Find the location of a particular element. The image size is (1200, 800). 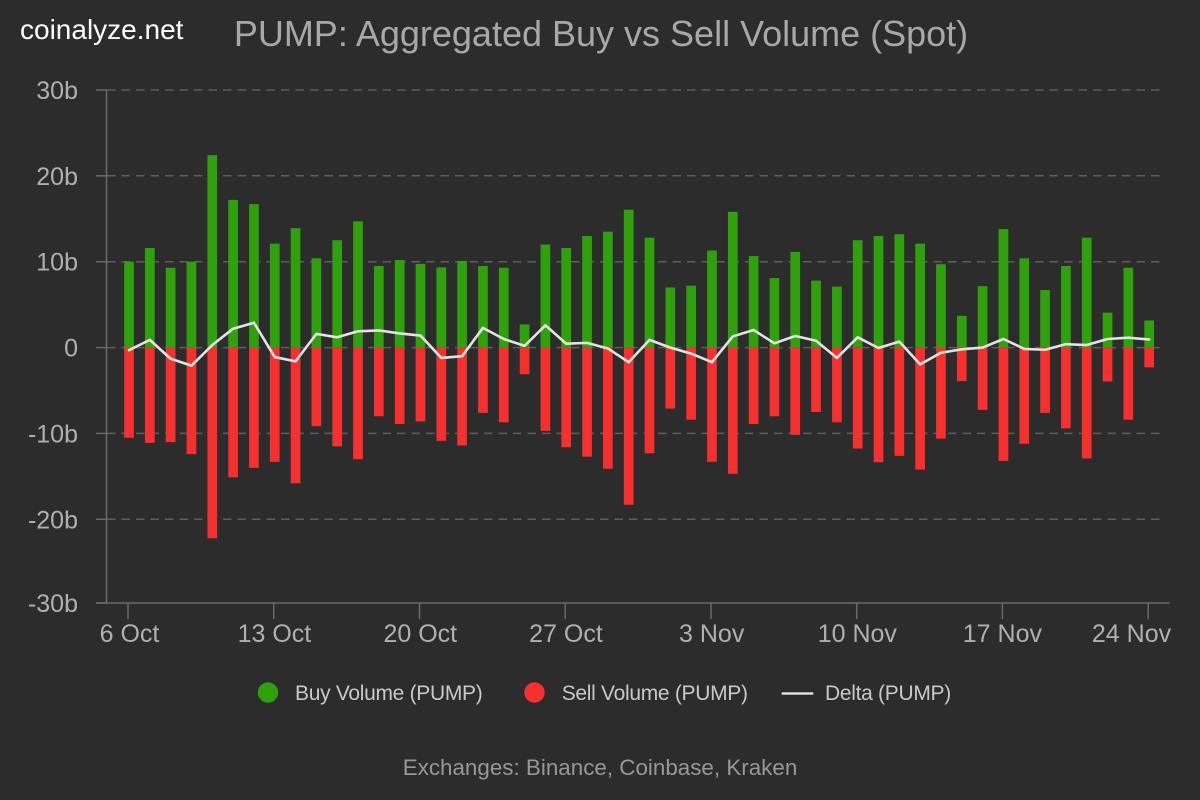

svg-text: 10 Nov is located at coordinates (858, 634).